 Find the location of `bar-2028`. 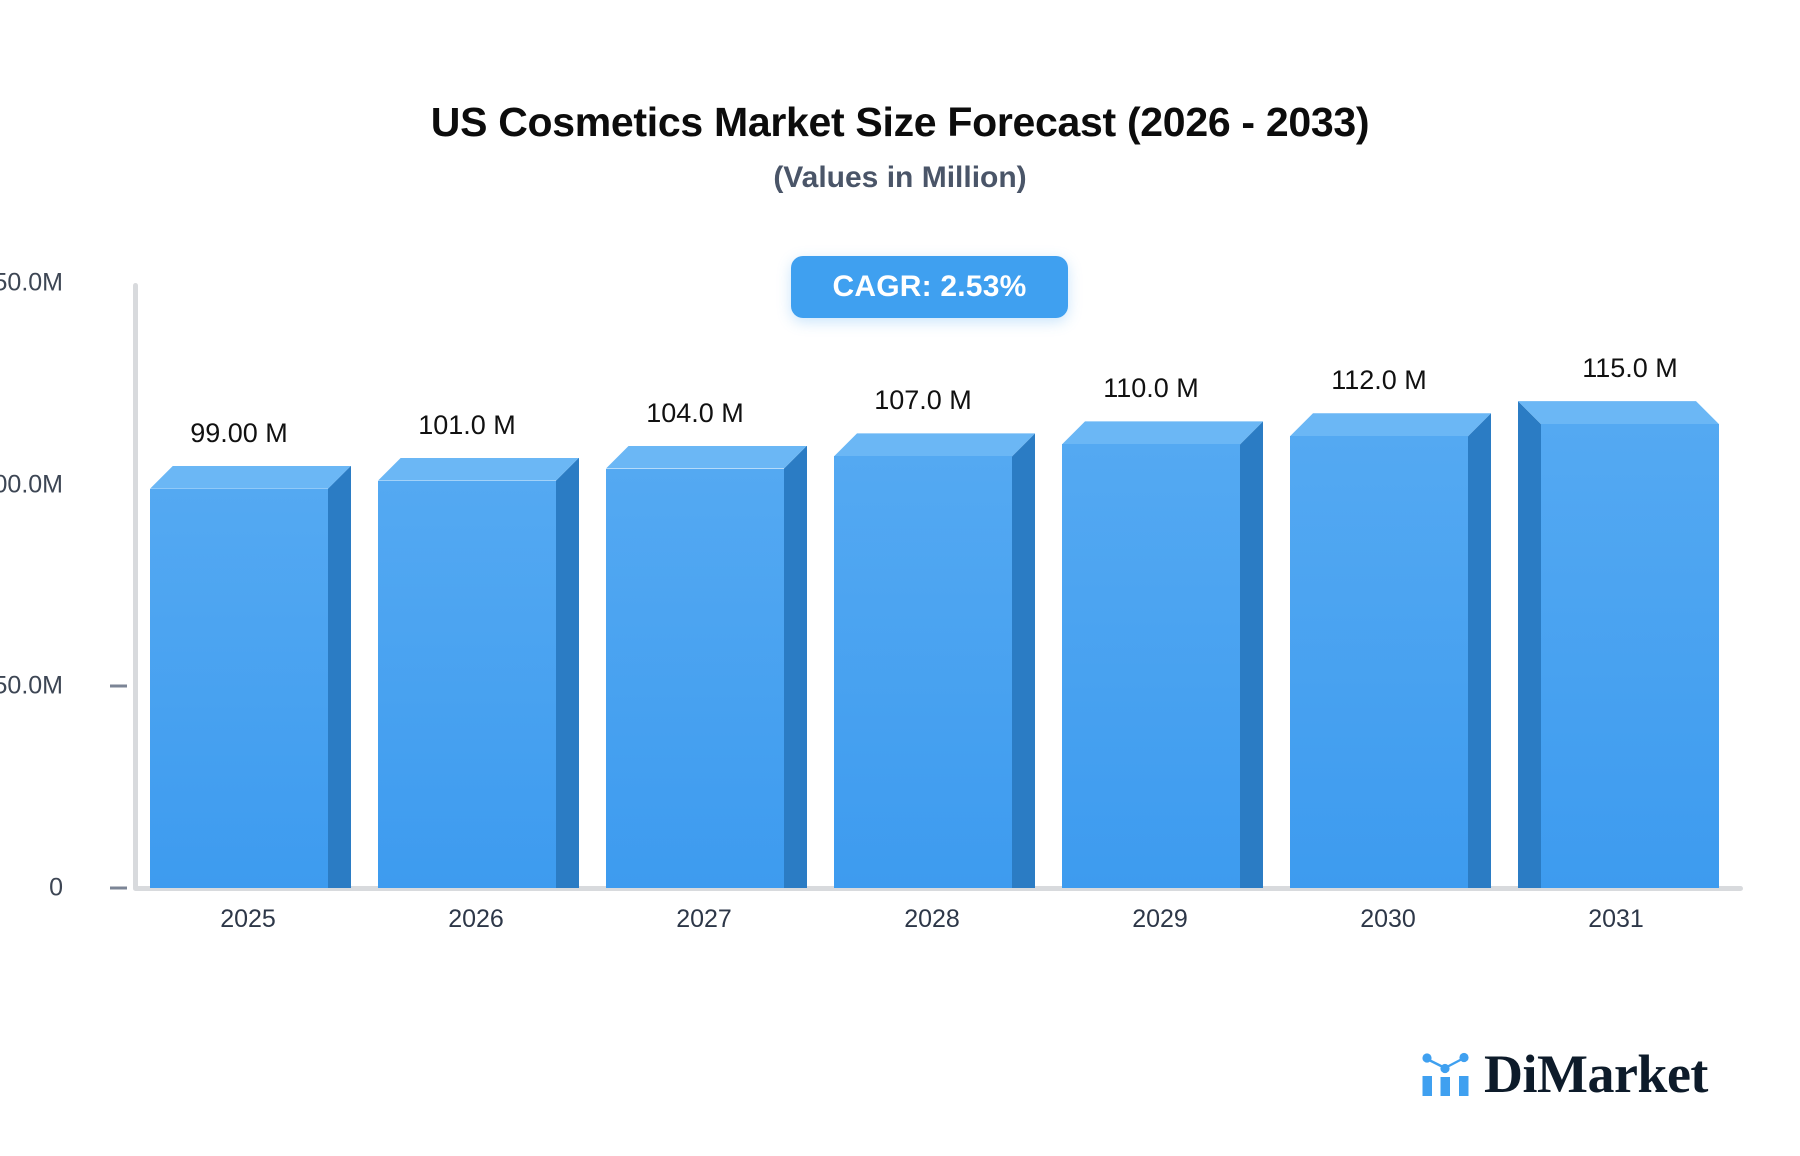

bar-2028 is located at coordinates (934, 660).